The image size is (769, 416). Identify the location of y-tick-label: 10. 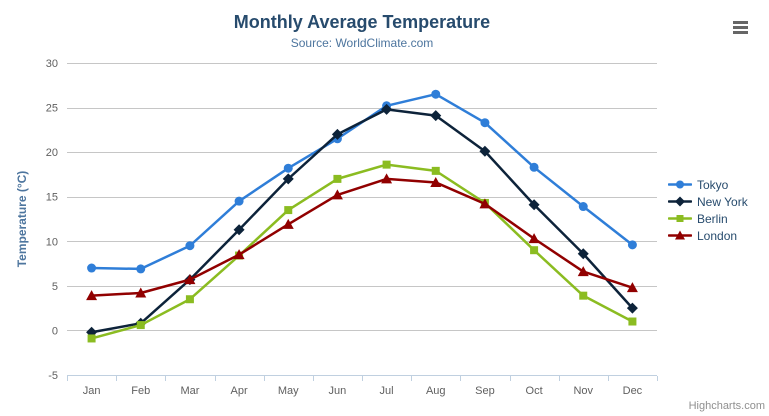
(52, 242).